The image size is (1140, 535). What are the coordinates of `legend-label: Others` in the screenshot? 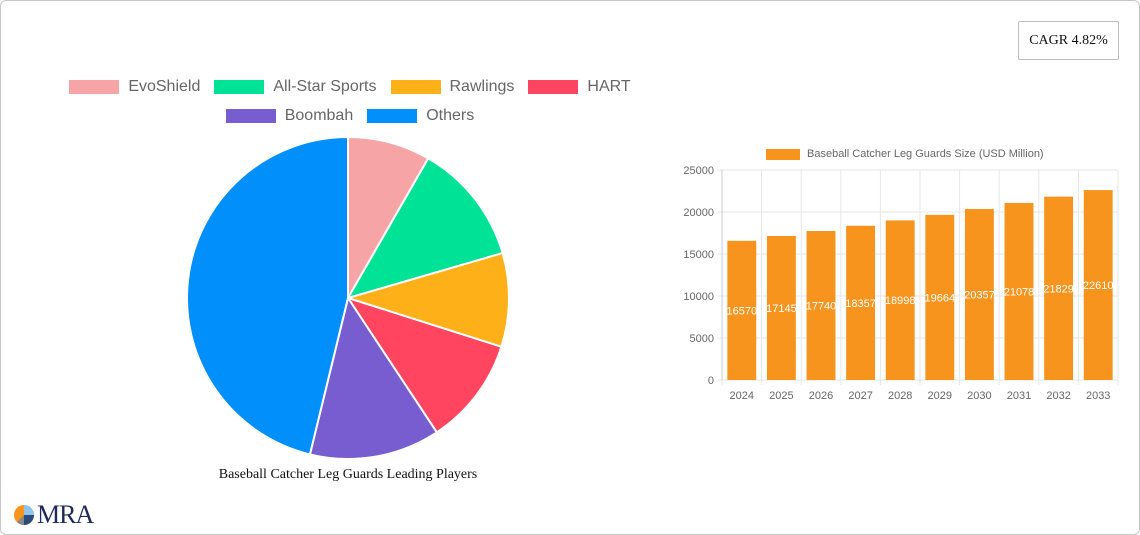 It's located at (450, 115).